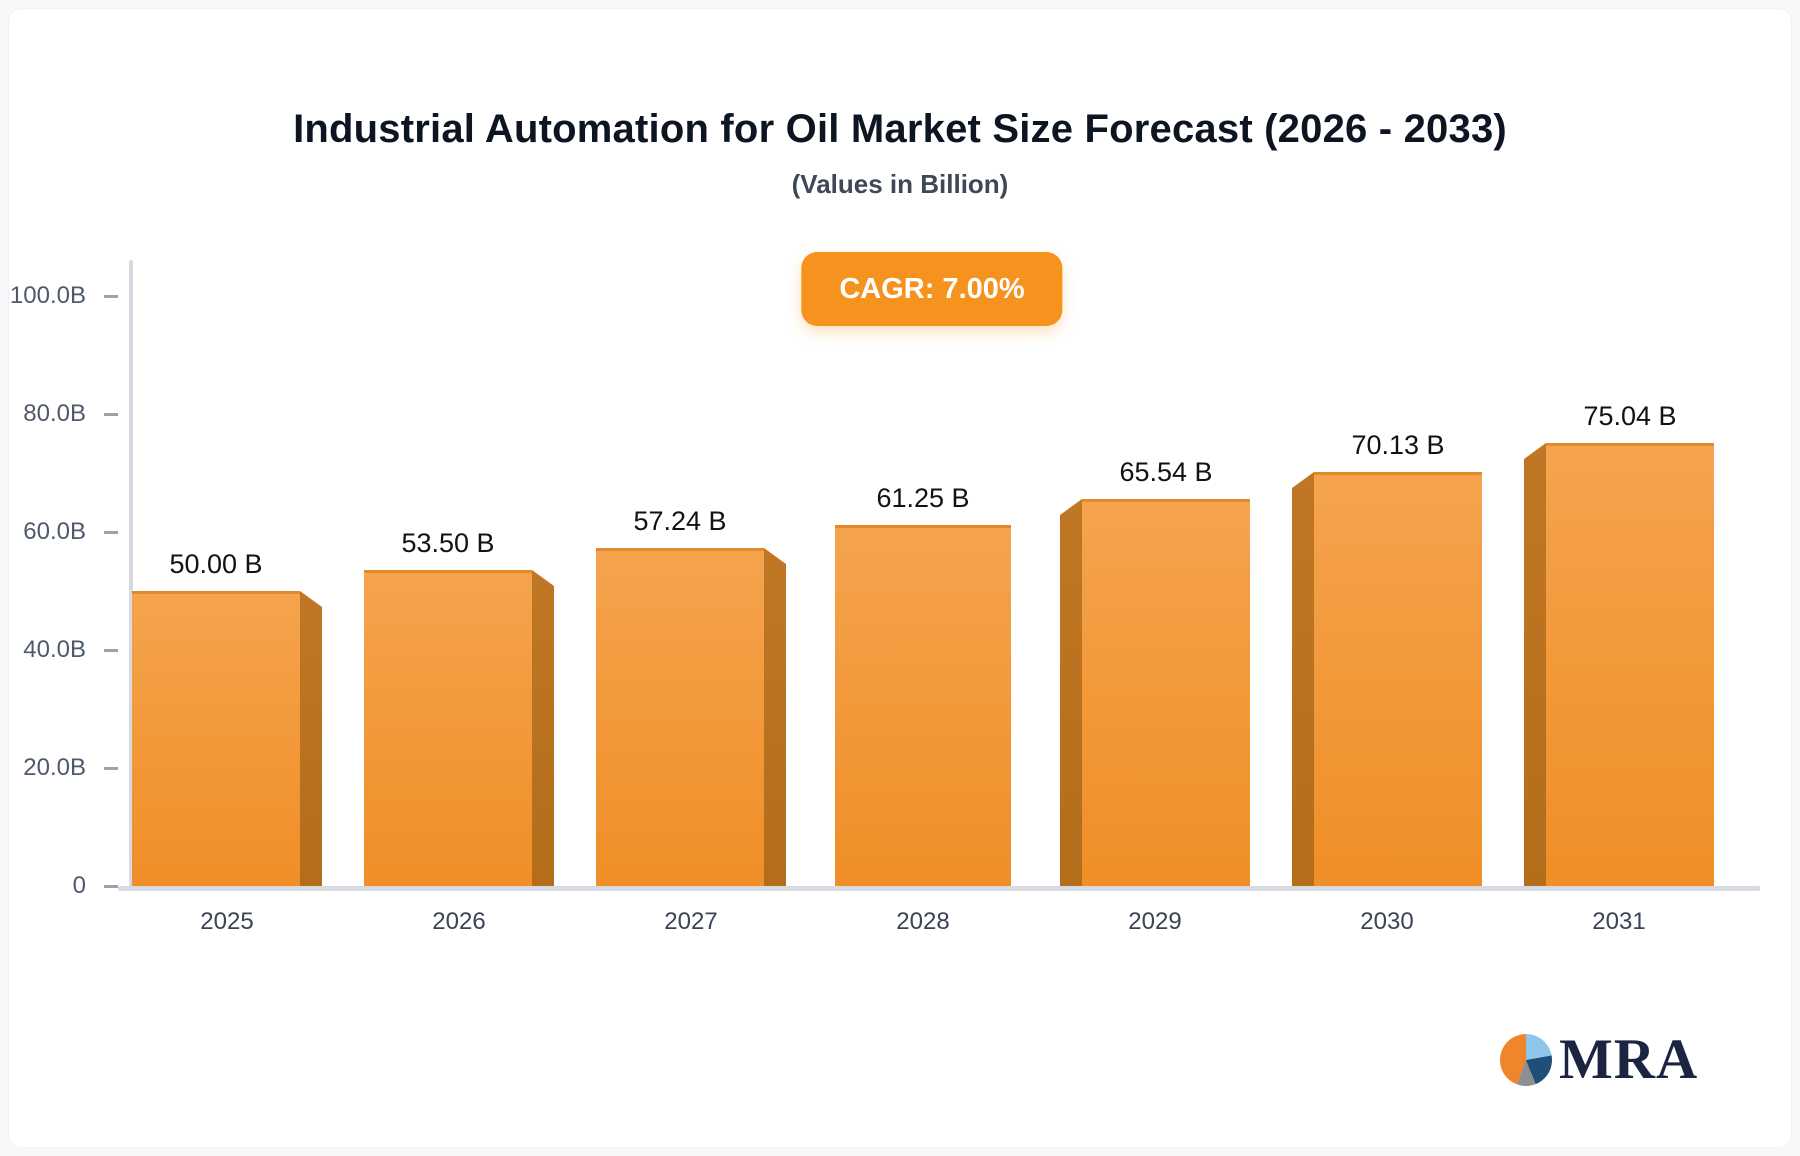 The width and height of the screenshot is (1800, 1156). Describe the element at coordinates (1166, 472) in the screenshot. I see `bar-value-label: 65.54 B` at that location.